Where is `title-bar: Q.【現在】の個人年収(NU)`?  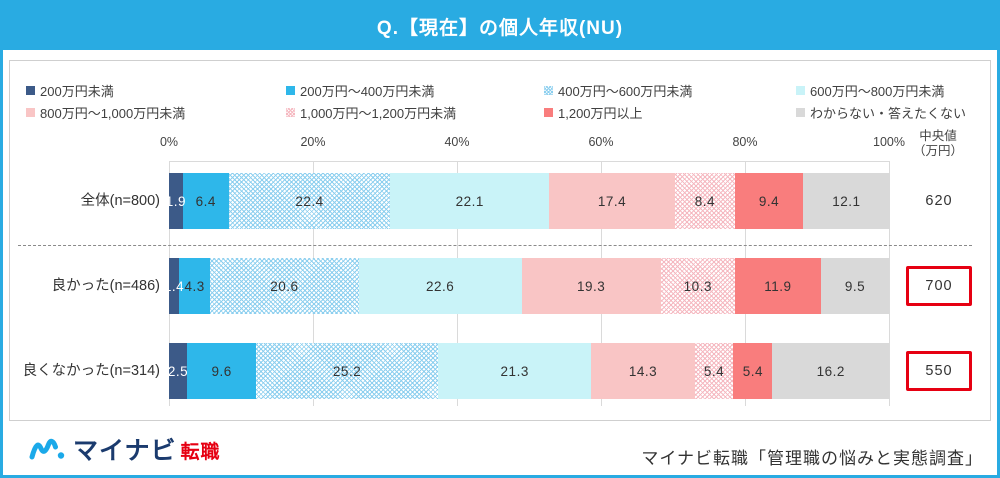 title-bar: Q.【現在】の個人年収(NU) is located at coordinates (500, 26).